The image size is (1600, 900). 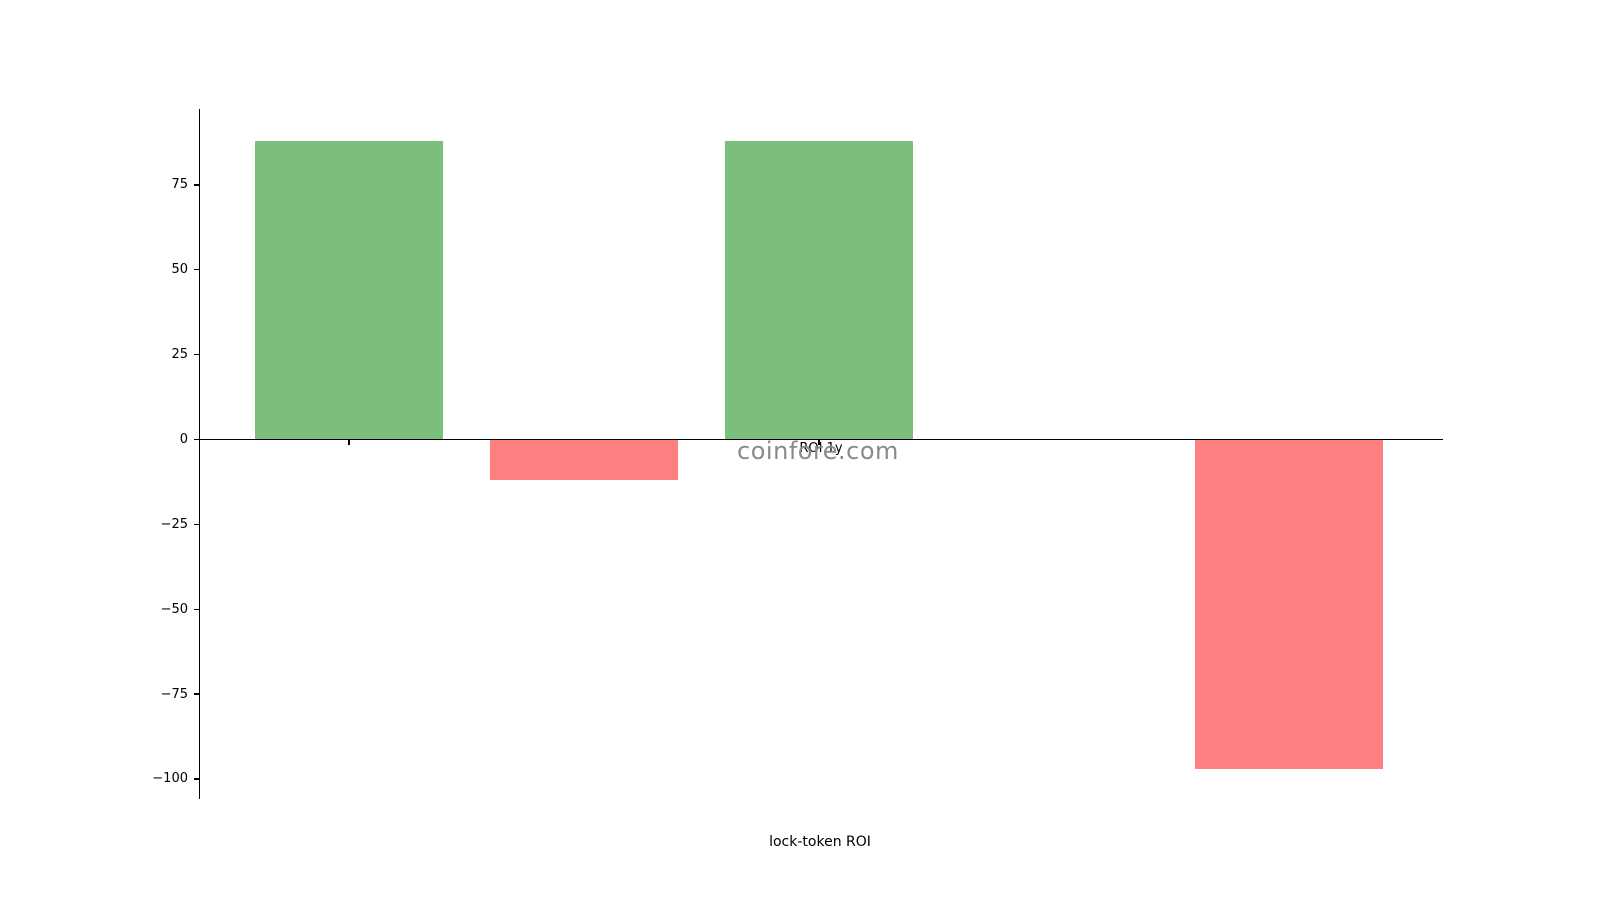 What do you see at coordinates (183, 439) in the screenshot?
I see `y-tick-label: 0` at bounding box center [183, 439].